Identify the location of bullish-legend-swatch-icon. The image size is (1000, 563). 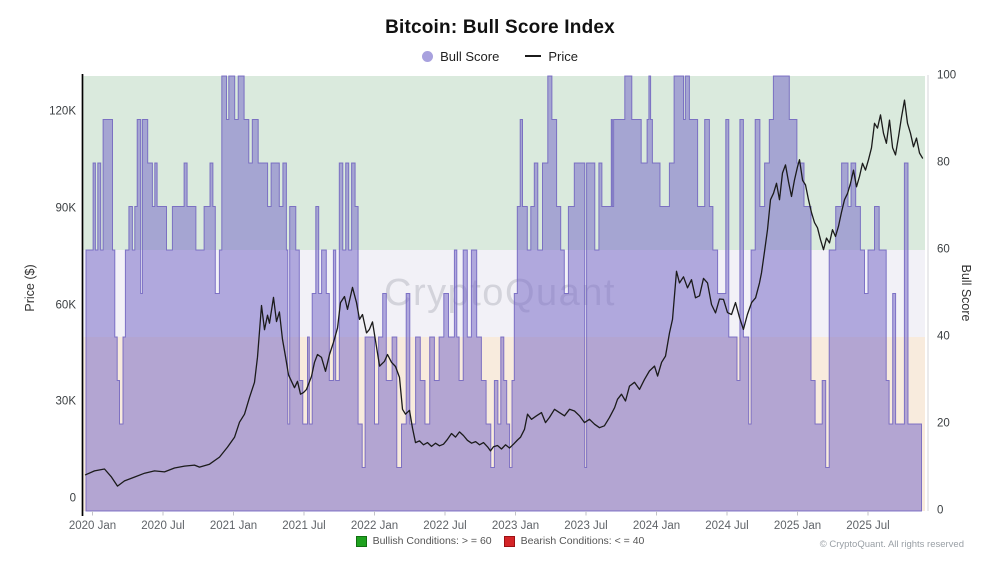
(361, 541).